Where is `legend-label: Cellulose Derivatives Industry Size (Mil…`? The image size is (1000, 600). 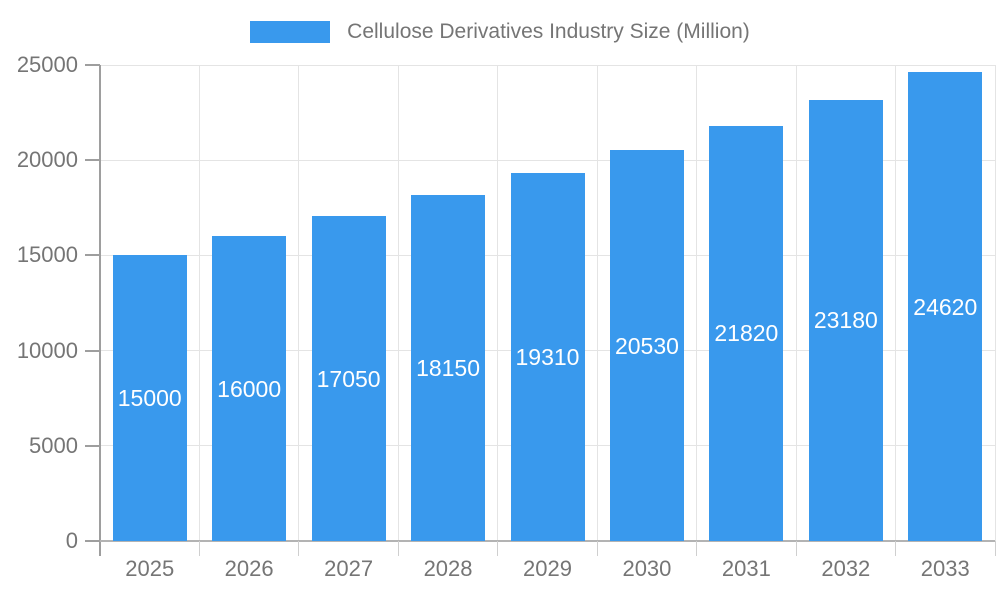 legend-label: Cellulose Derivatives Industry Size (Mil… is located at coordinates (548, 31).